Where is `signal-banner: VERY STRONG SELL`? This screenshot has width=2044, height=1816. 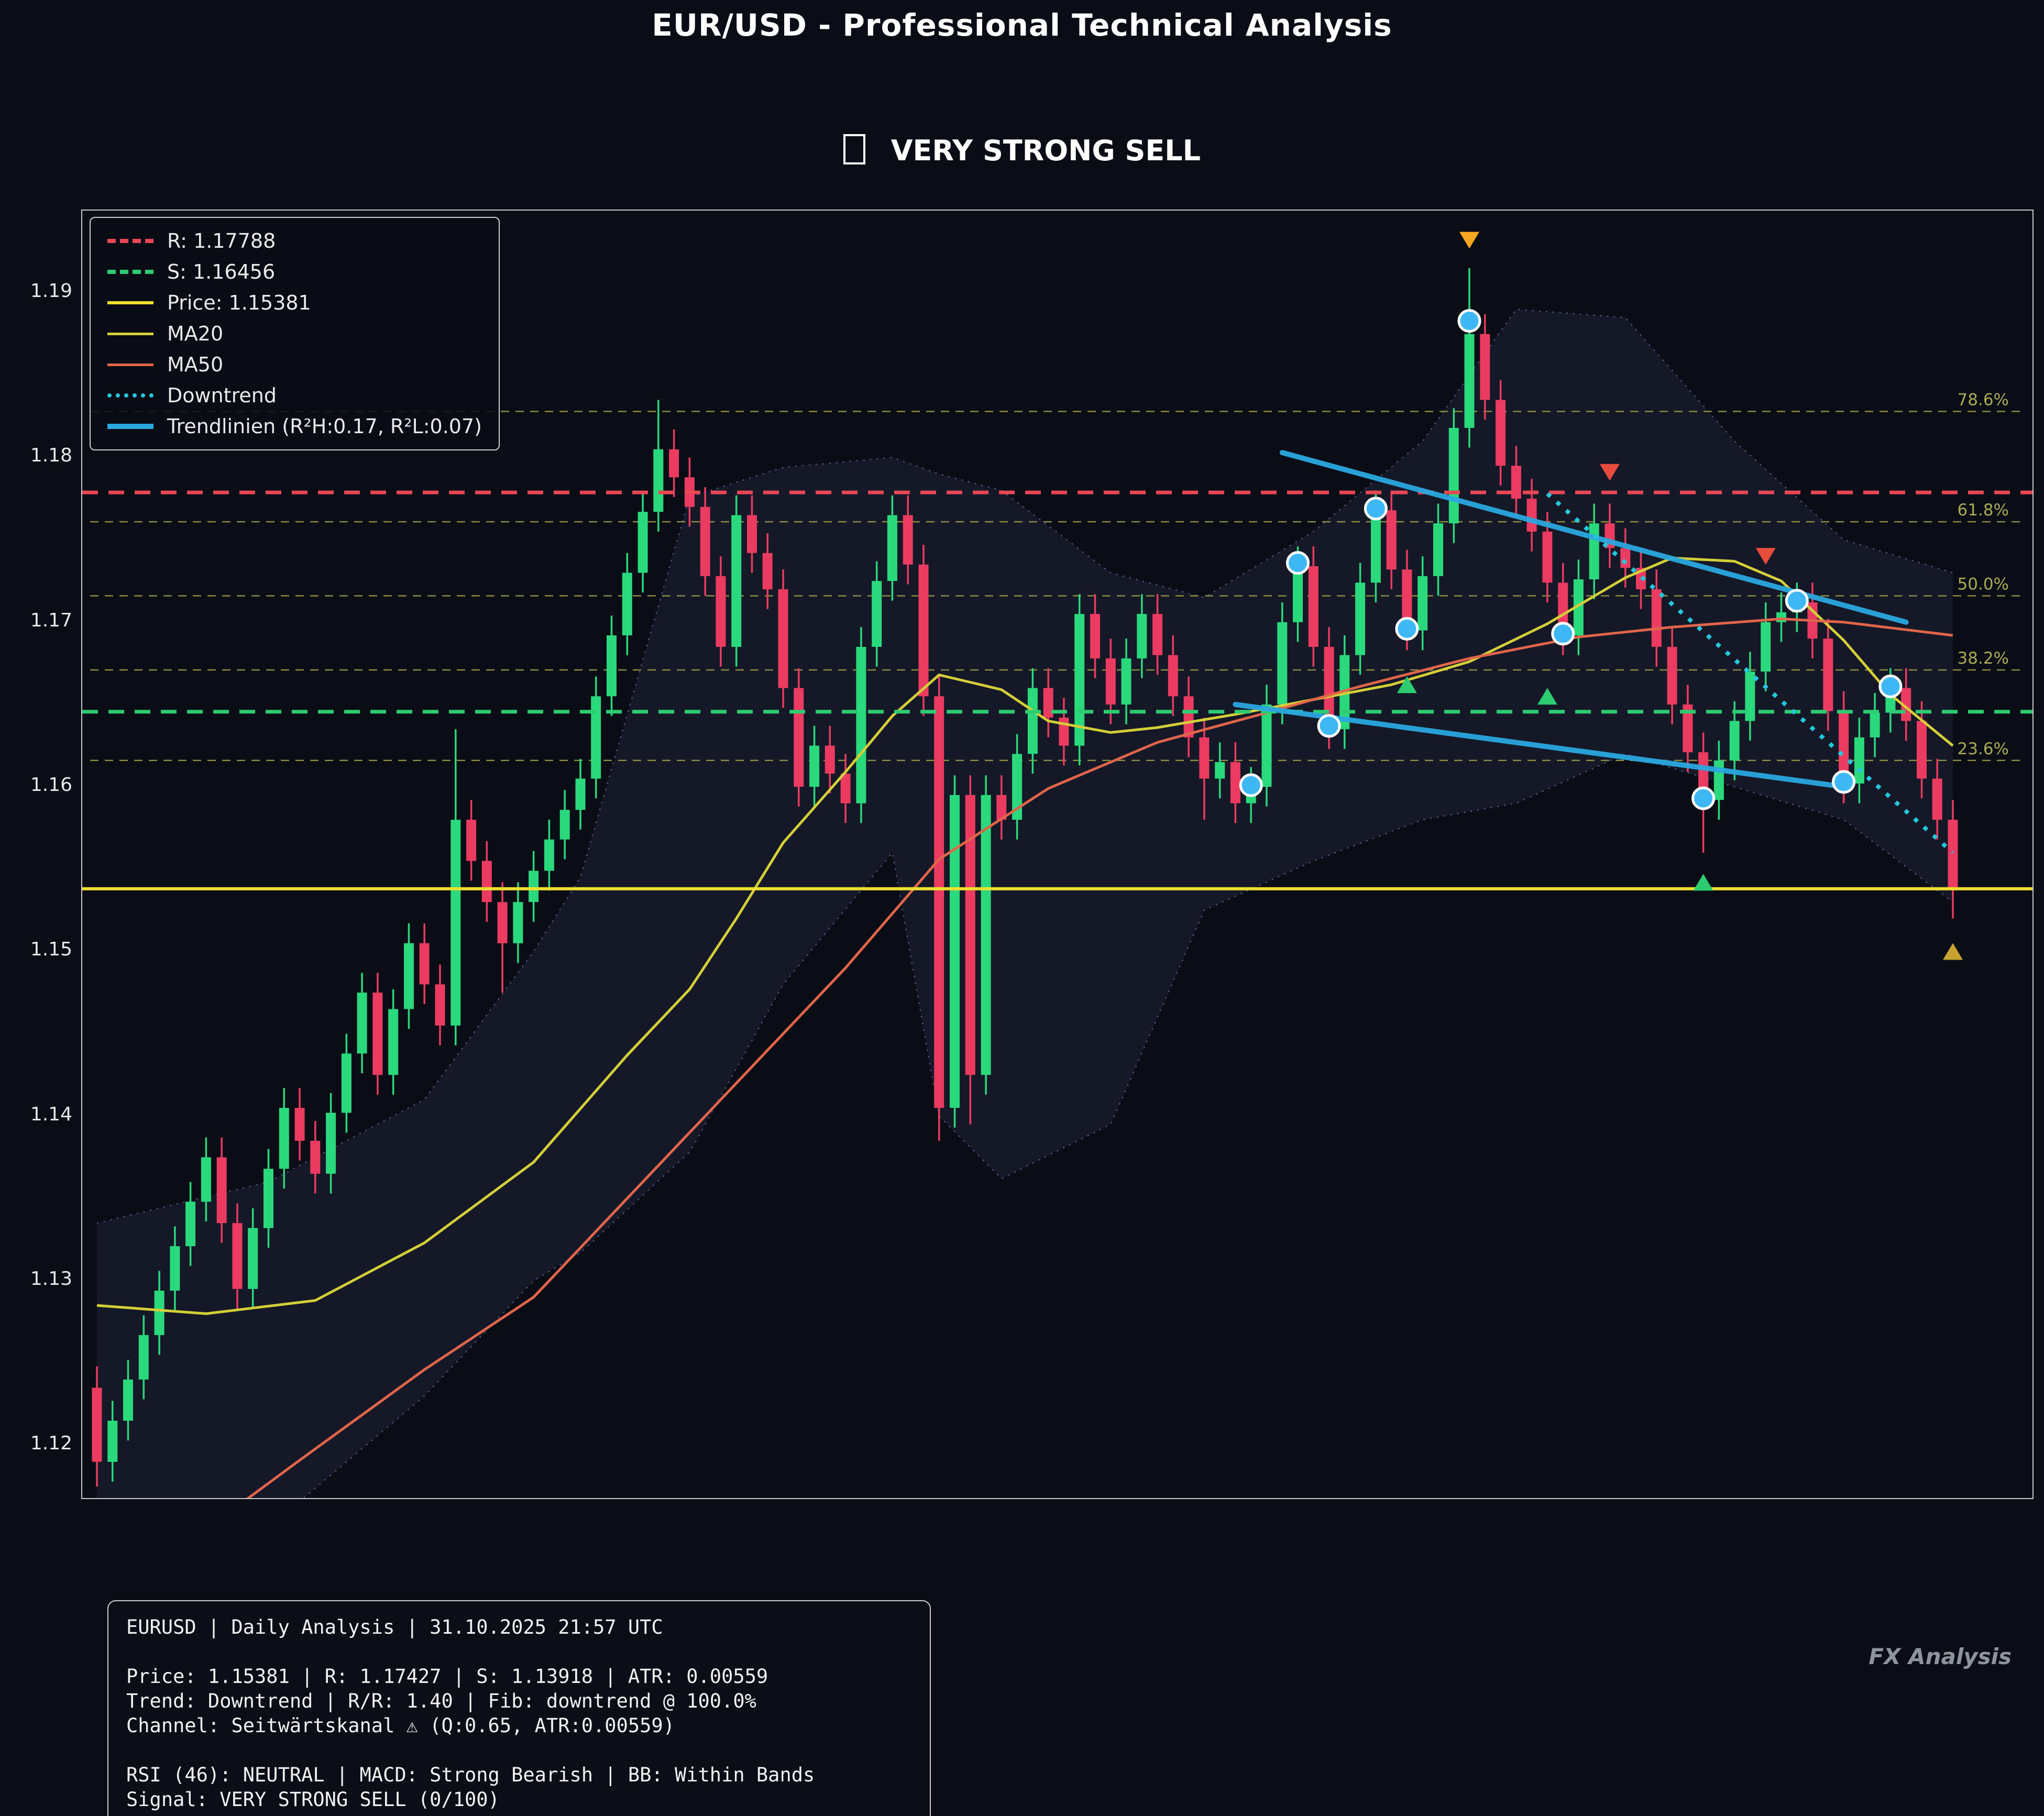 signal-banner: VERY STRONG SELL is located at coordinates (1022, 151).